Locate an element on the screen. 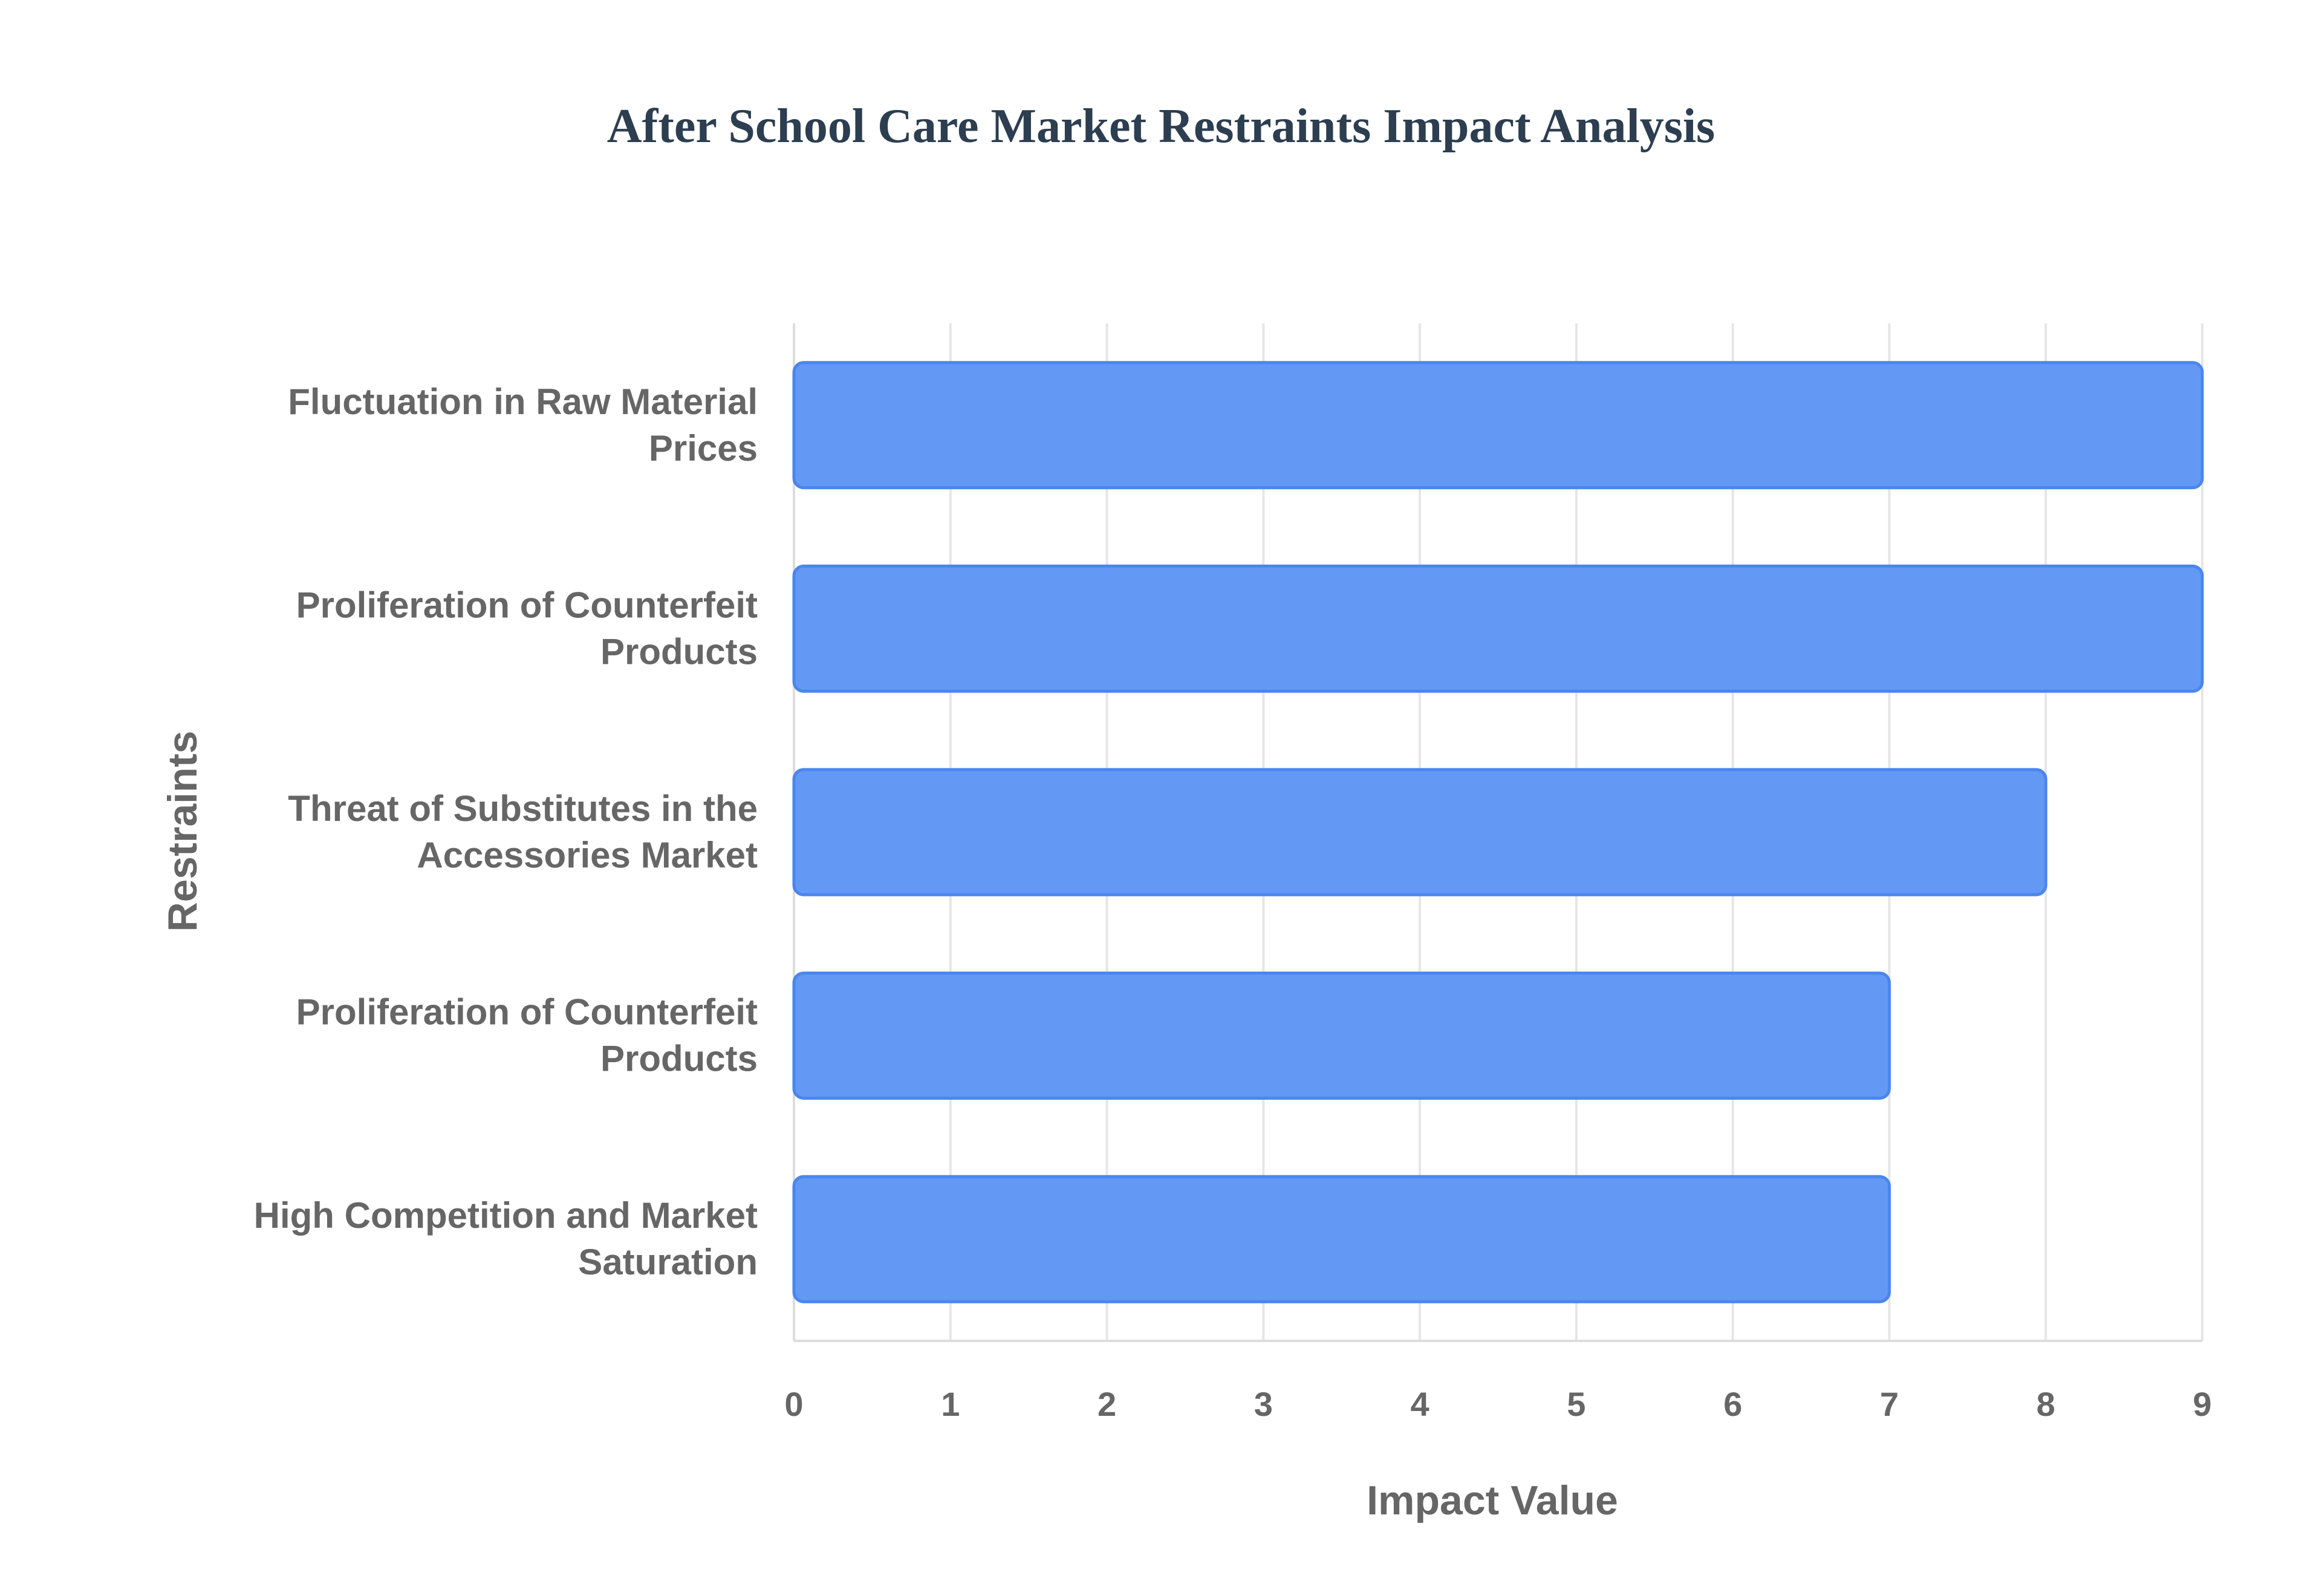  x-tick-label: 7 is located at coordinates (1889, 1404).